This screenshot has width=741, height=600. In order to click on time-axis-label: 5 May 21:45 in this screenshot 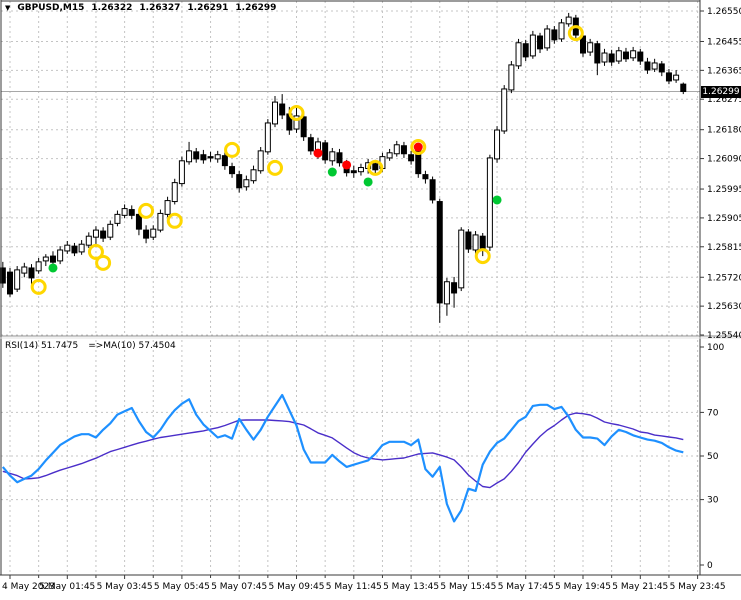, I will do `click(640, 587)`.